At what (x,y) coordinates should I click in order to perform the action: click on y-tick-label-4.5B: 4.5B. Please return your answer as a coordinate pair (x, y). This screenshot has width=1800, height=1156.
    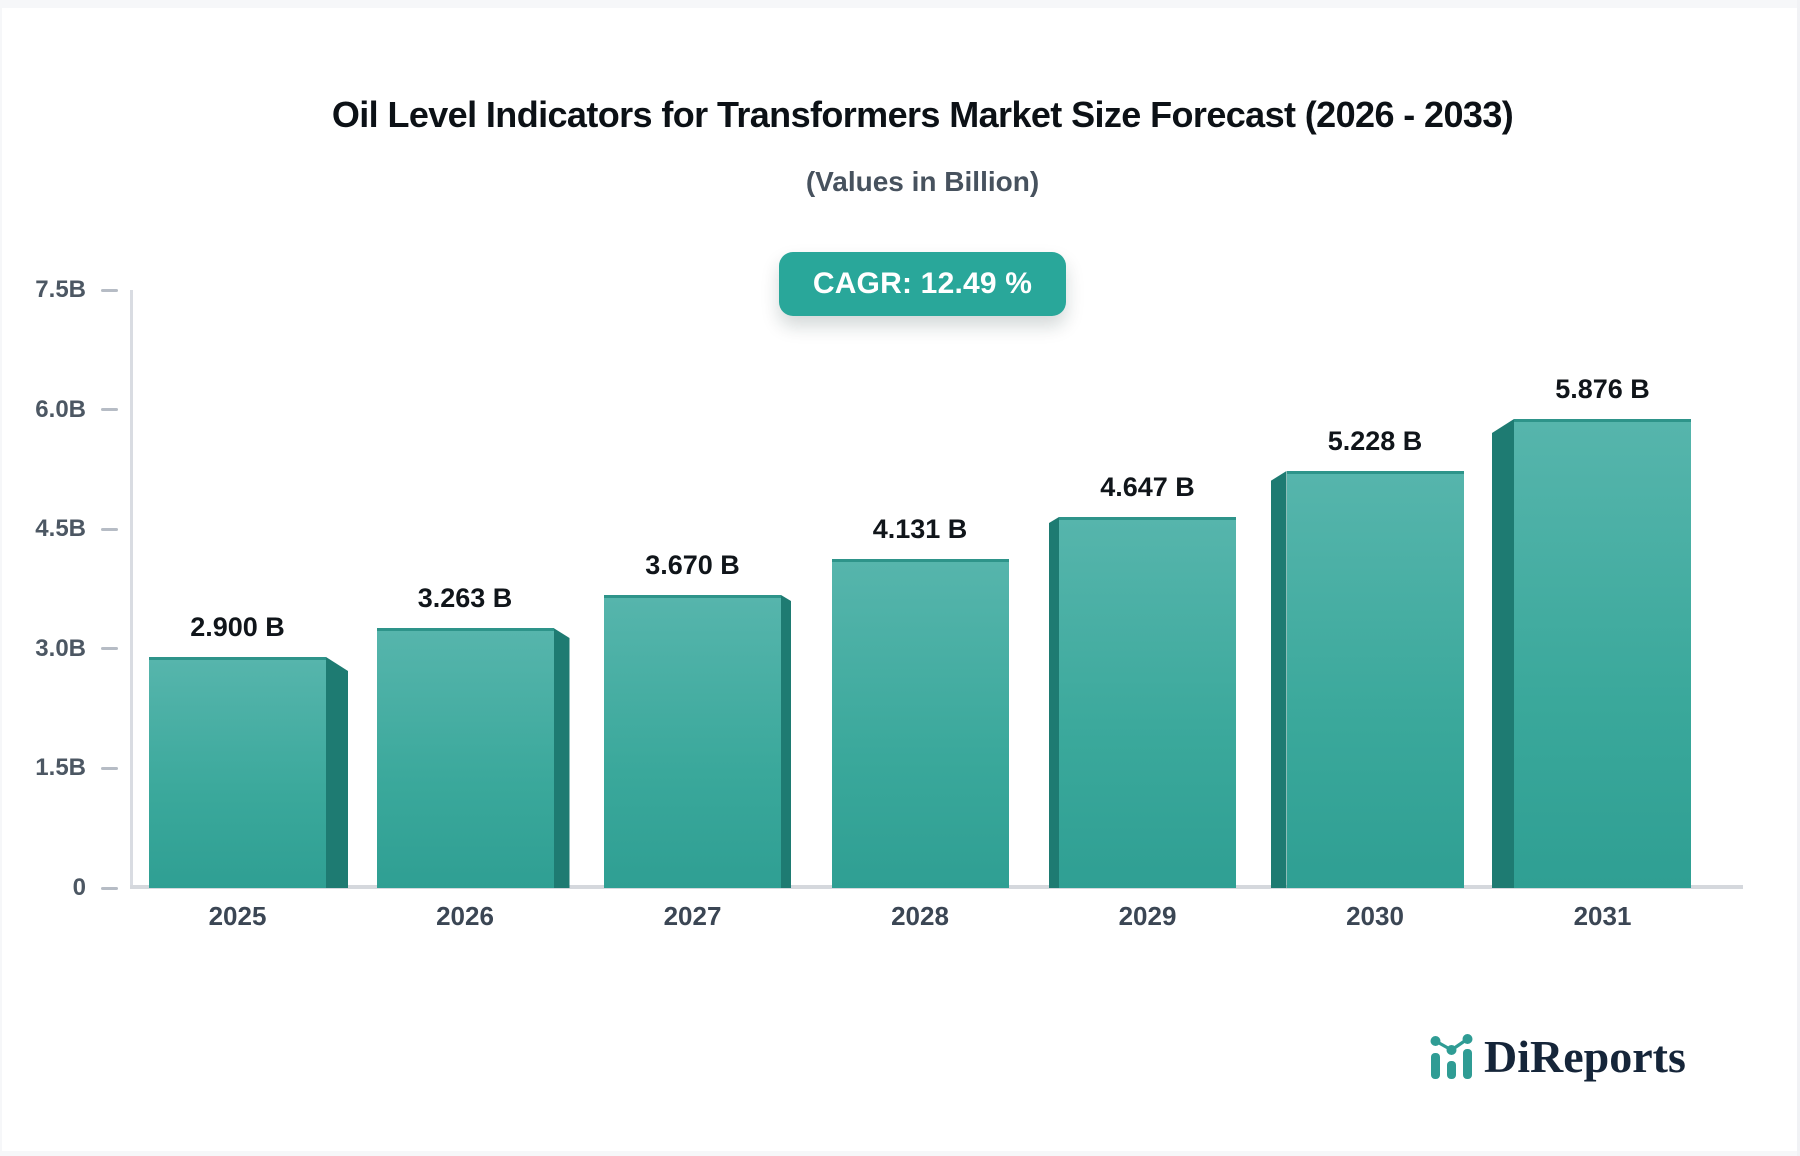
    Looking at the image, I should click on (60, 529).